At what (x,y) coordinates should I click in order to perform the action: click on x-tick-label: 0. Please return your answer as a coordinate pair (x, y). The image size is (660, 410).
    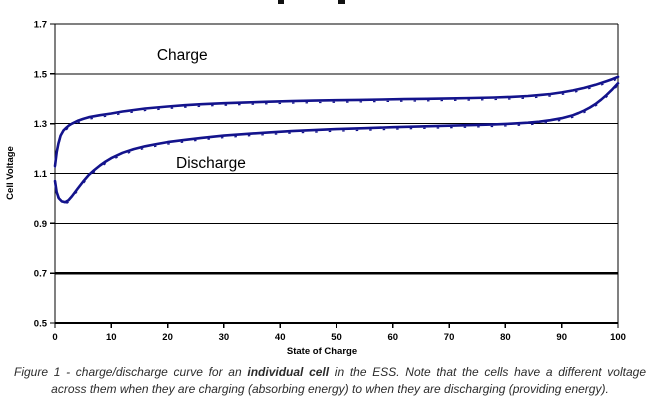
    Looking at the image, I should click on (54, 337).